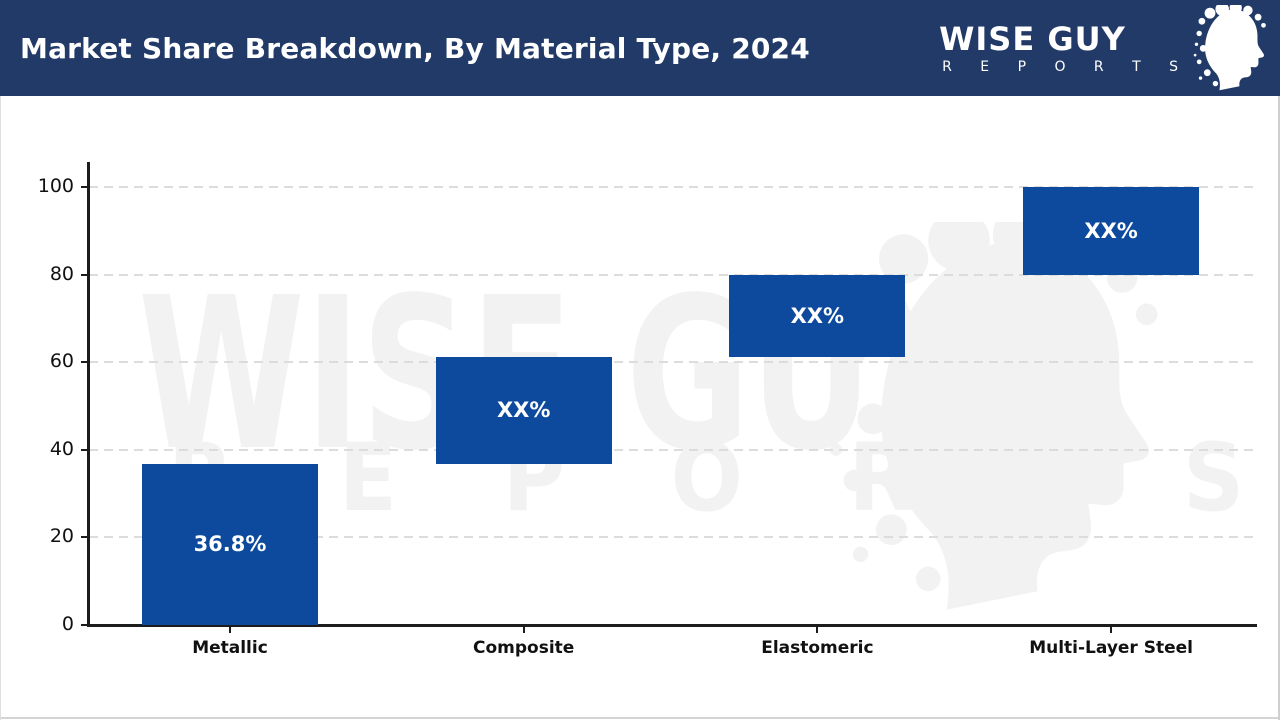 This screenshot has width=1280, height=720. Describe the element at coordinates (61, 448) in the screenshot. I see `y-tick-label: 40` at that location.